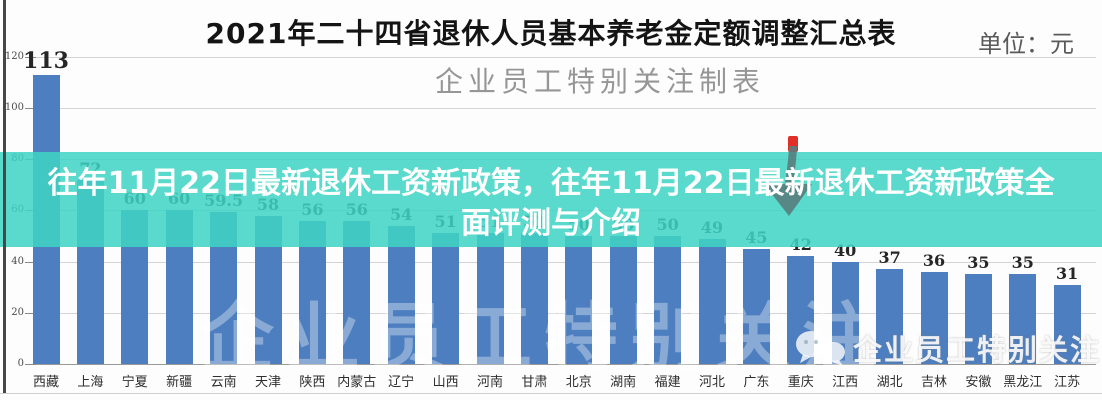 This screenshot has width=1102, height=400. Describe the element at coordinates (90, 382) in the screenshot. I see `x-axis-label-上海: 上海` at that location.